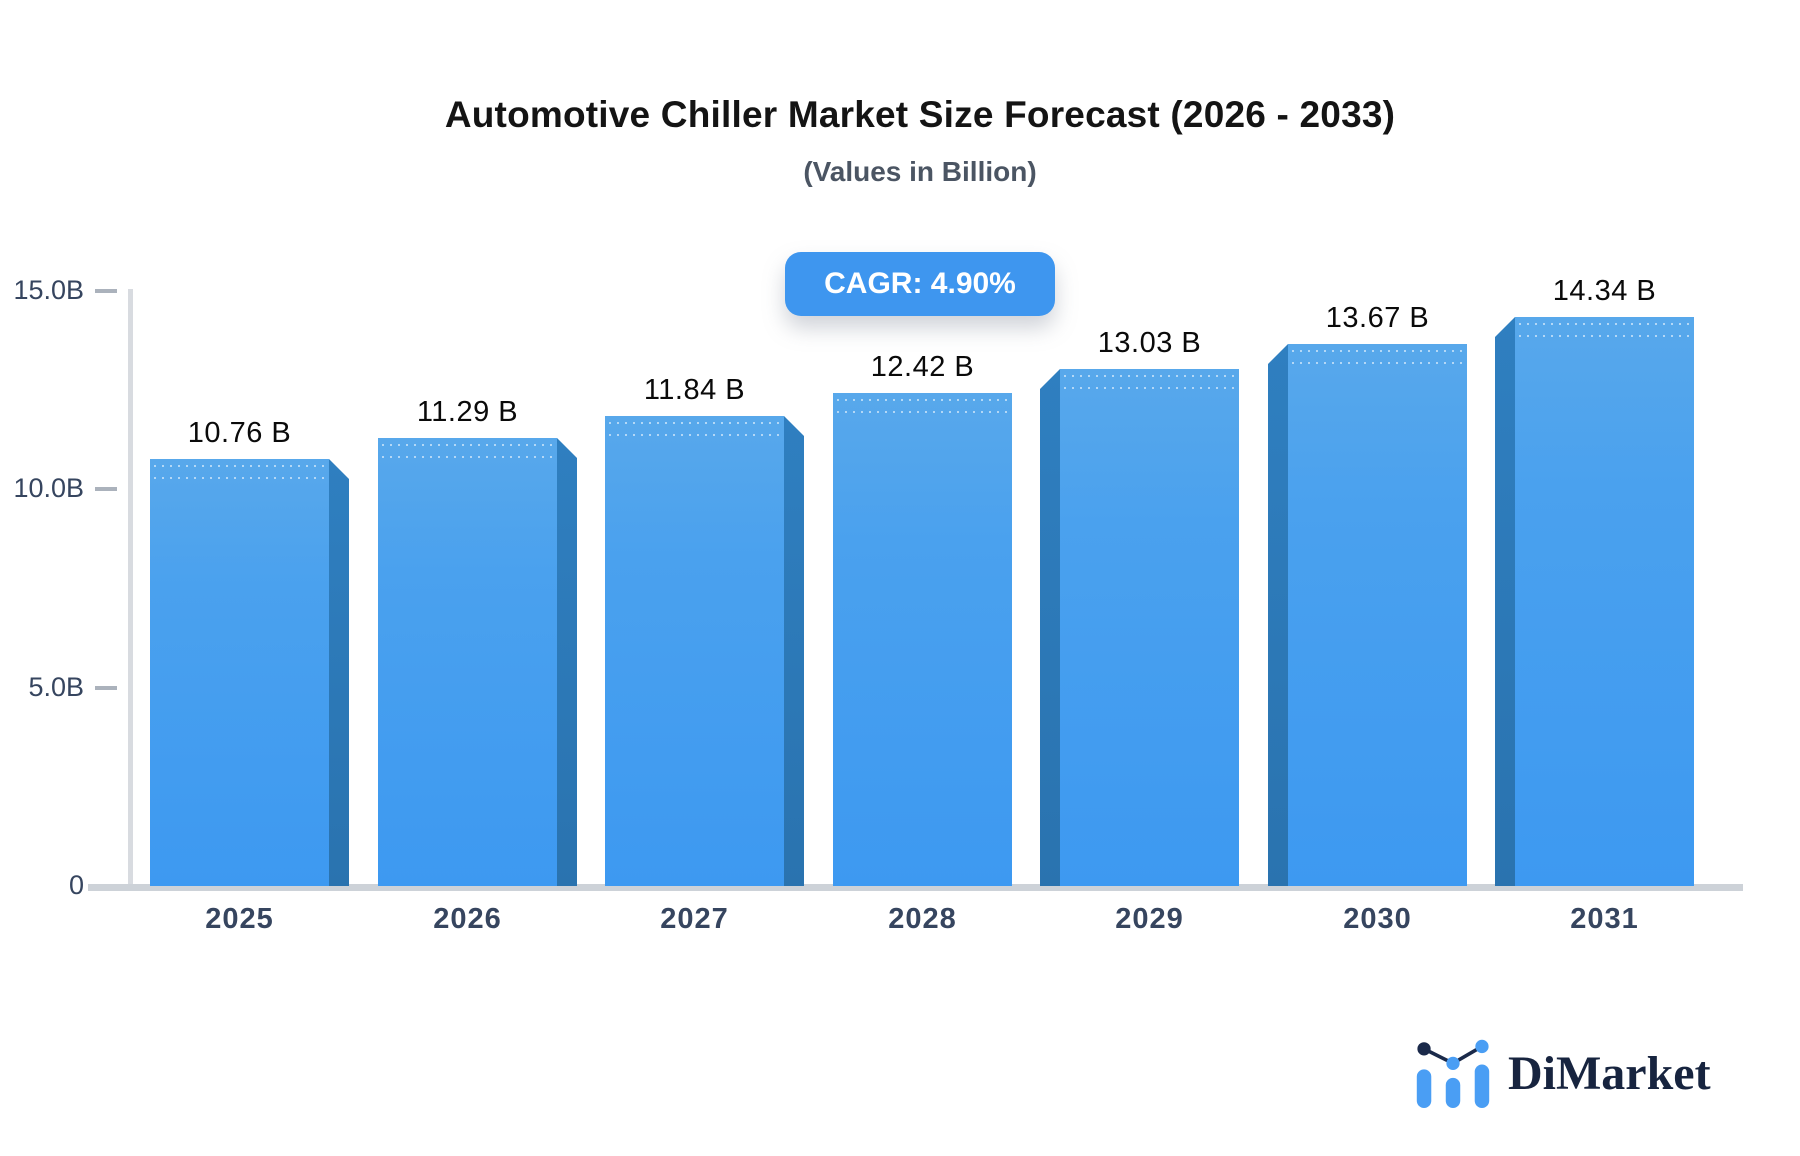 This screenshot has width=1800, height=1156. I want to click on bar-2026: 11.29 B, so click(477, 641).